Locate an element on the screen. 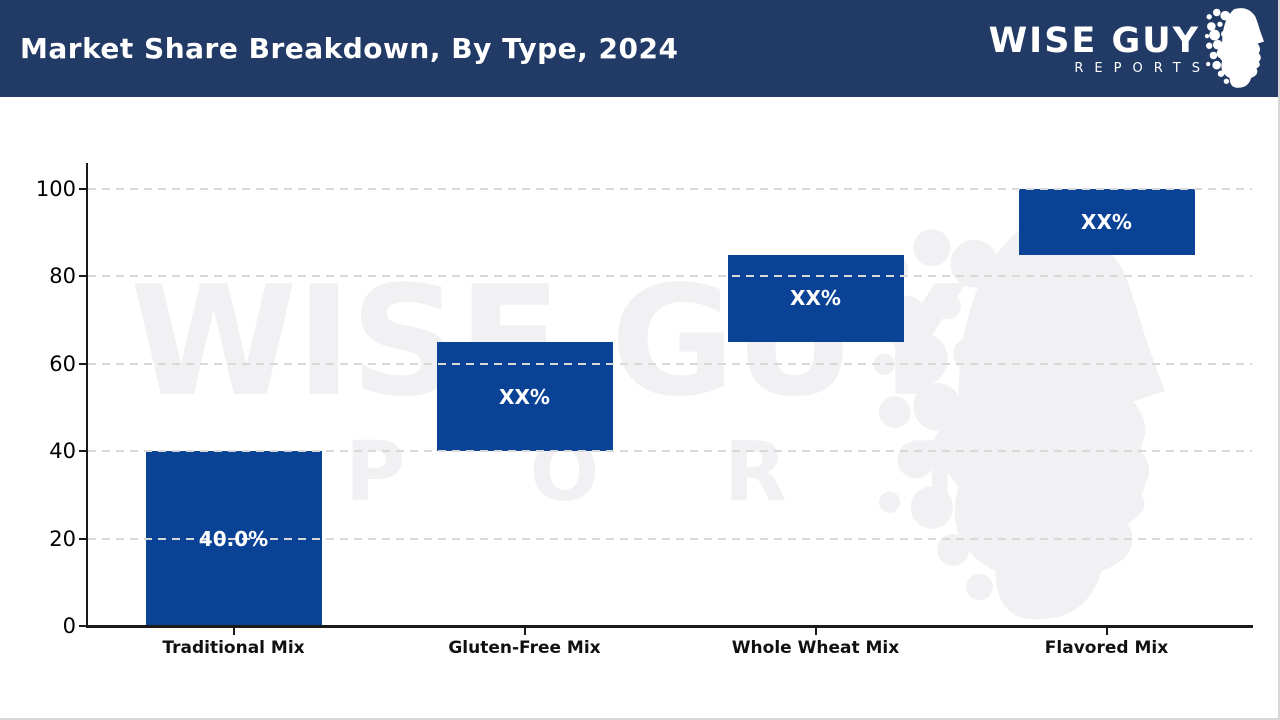 Image resolution: width=1280 pixels, height=720 pixels. y-tick-label: 20 is located at coordinates (62, 538).